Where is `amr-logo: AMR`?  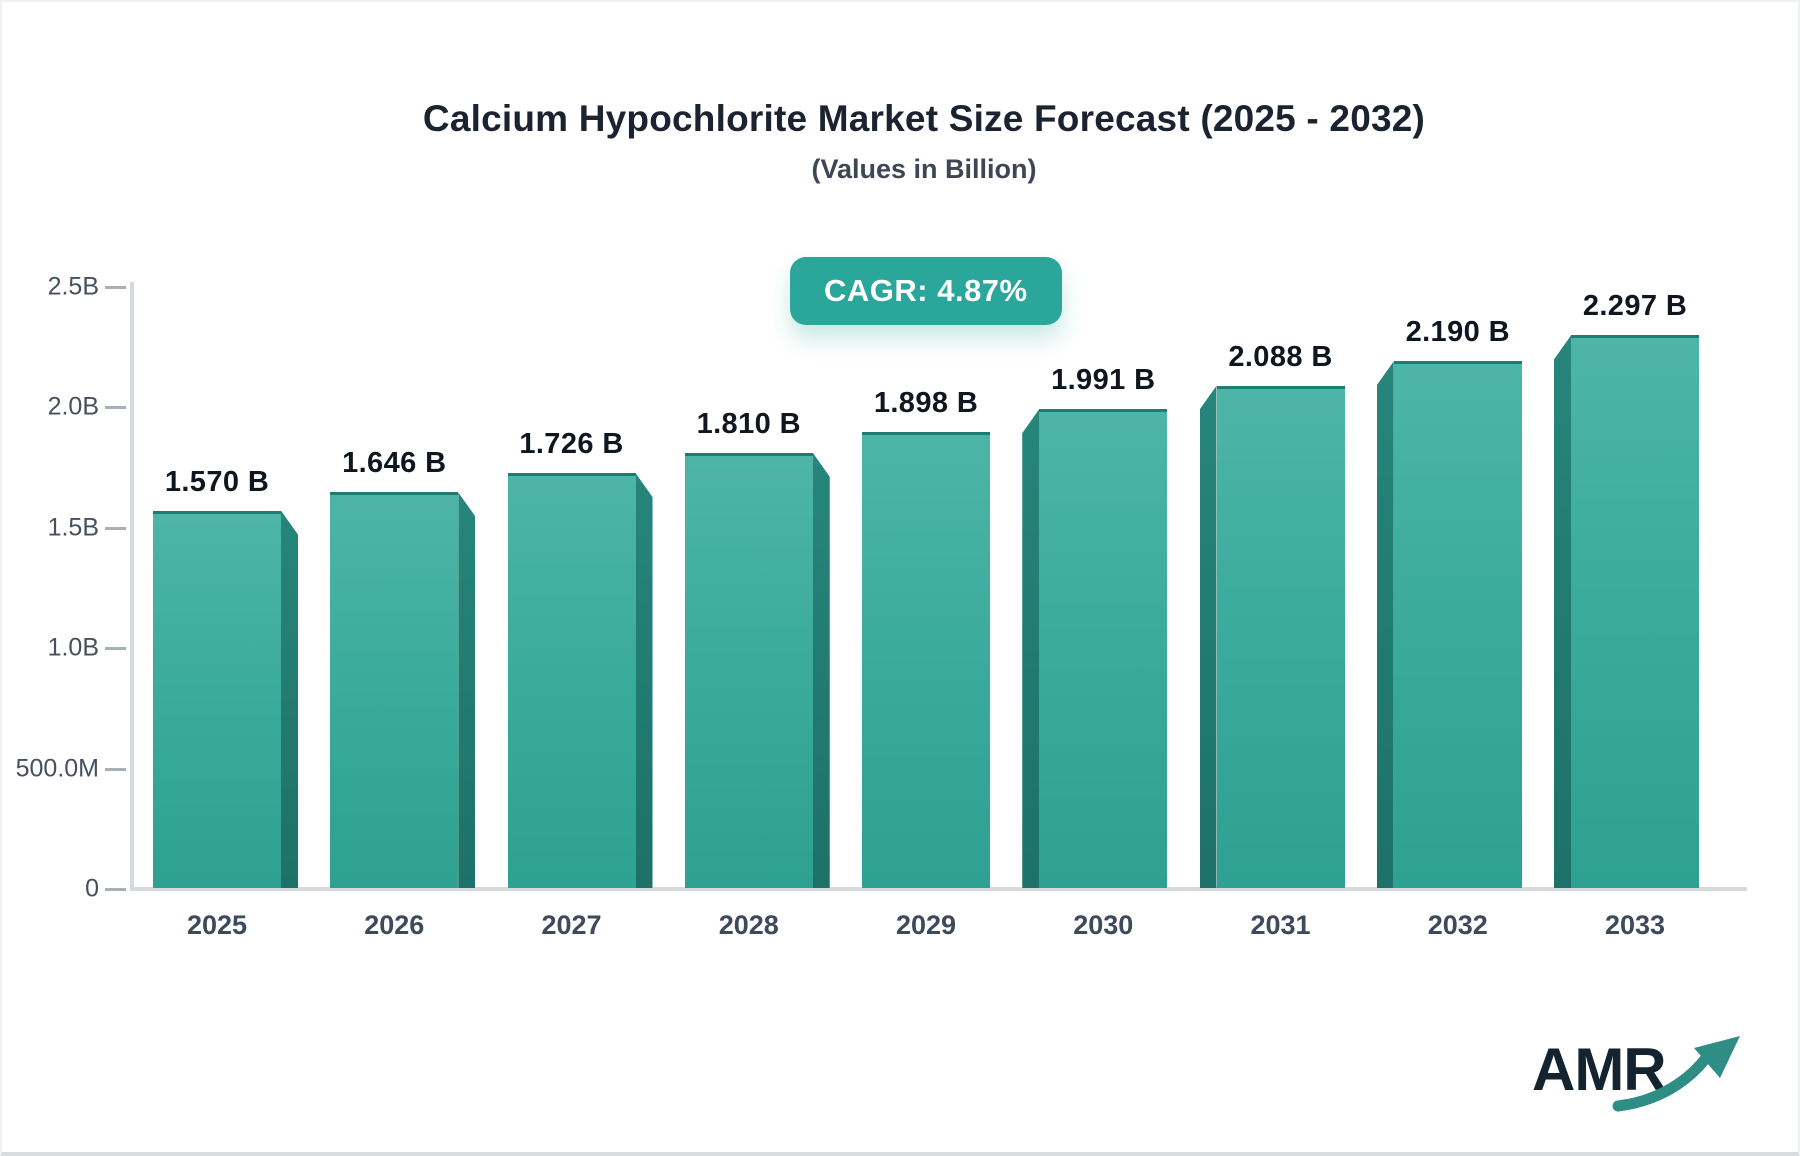 amr-logo: AMR is located at coordinates (1642, 1083).